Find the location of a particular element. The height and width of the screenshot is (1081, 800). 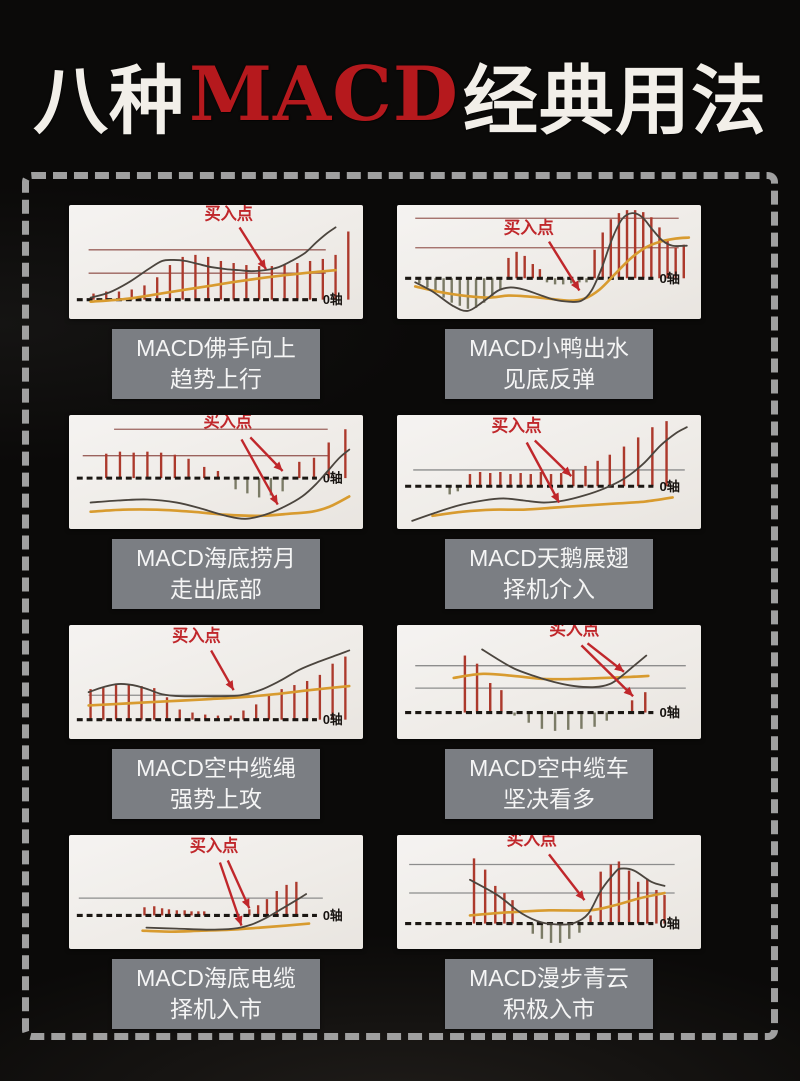

chart-card-2: 0轴 买入点 is located at coordinates (549, 262).